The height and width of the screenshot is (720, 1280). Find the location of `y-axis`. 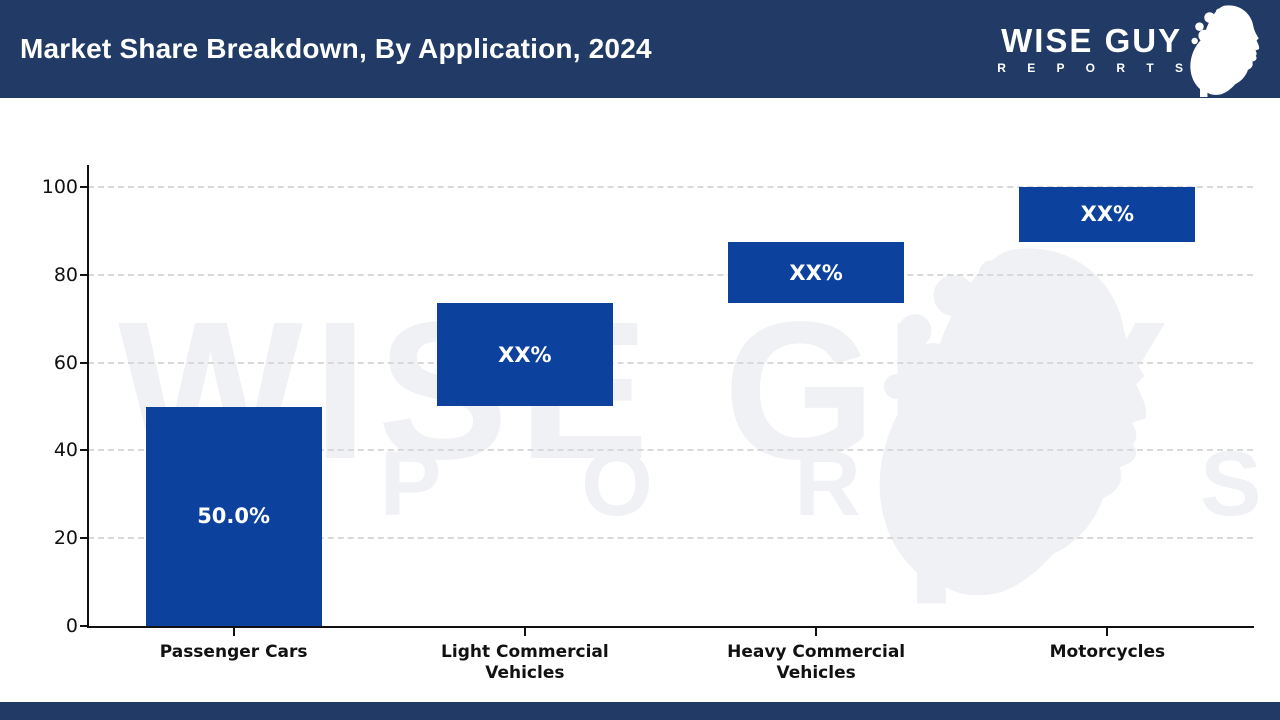

y-axis is located at coordinates (88, 396).